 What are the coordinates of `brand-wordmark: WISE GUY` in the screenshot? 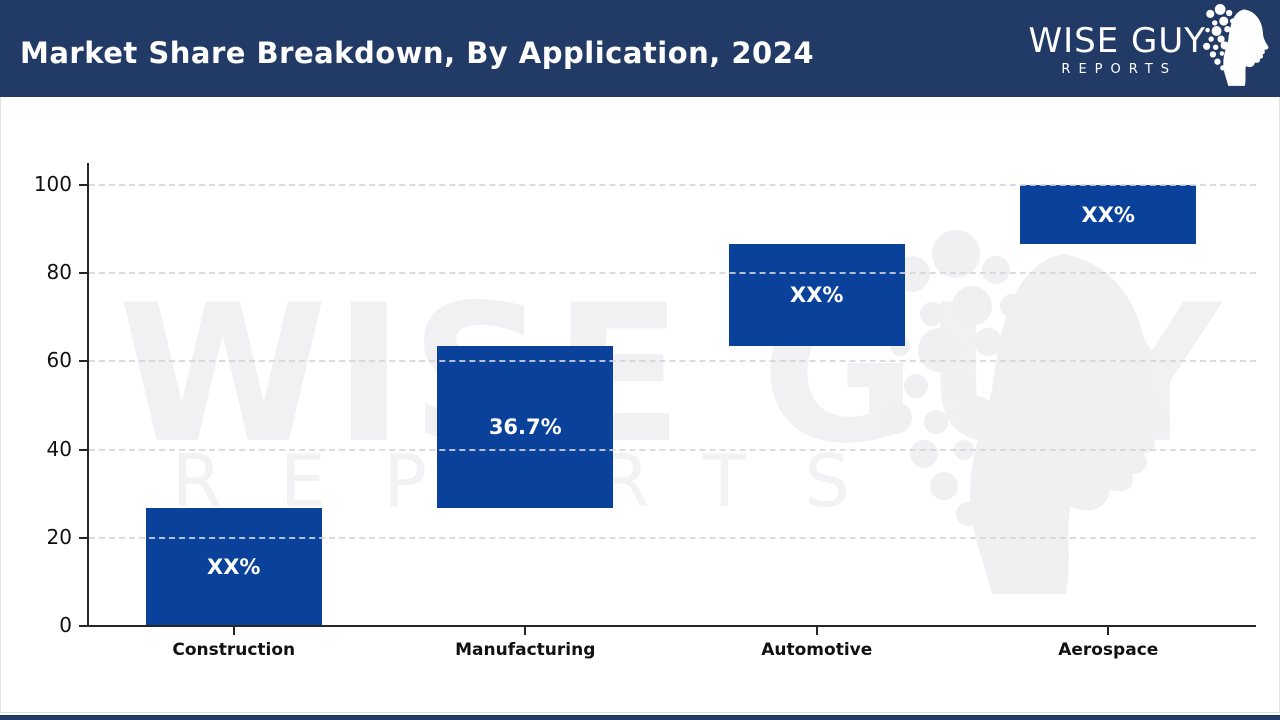 It's located at (1117, 41).